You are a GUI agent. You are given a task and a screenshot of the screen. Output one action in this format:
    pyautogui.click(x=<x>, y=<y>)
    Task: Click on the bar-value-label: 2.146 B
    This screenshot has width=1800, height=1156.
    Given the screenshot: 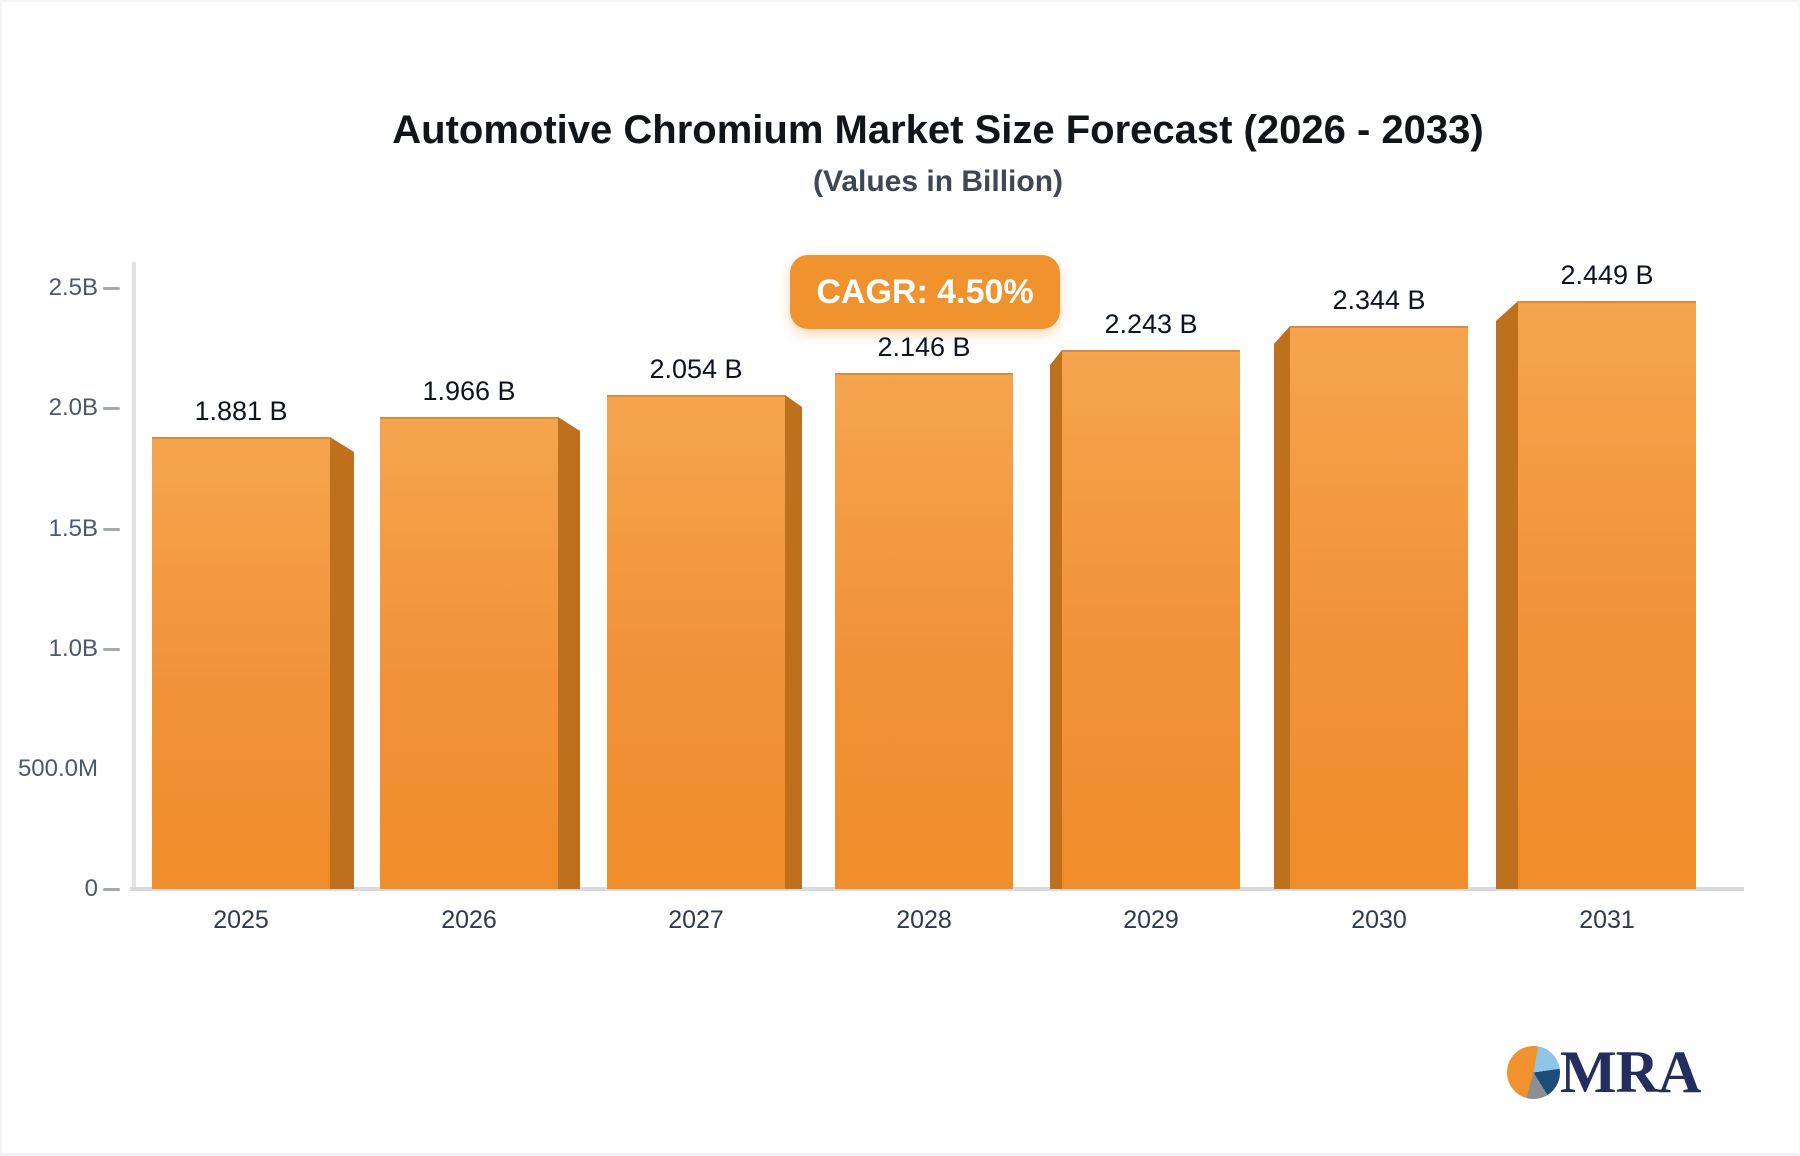 What is the action you would take?
    pyautogui.click(x=924, y=347)
    